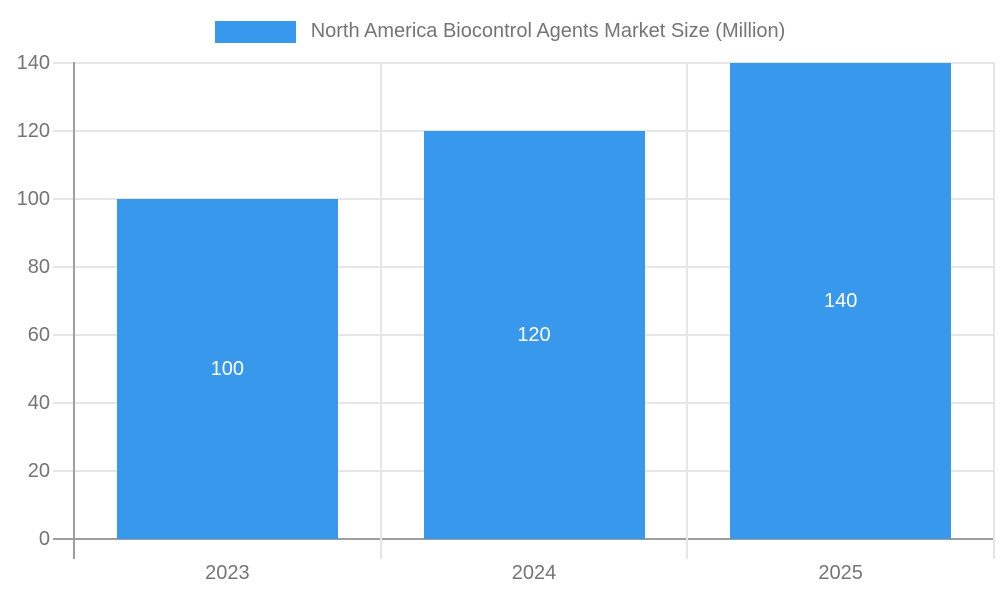 This screenshot has width=1000, height=600. Describe the element at coordinates (33, 199) in the screenshot. I see `y-axis-tick-label: 100` at that location.